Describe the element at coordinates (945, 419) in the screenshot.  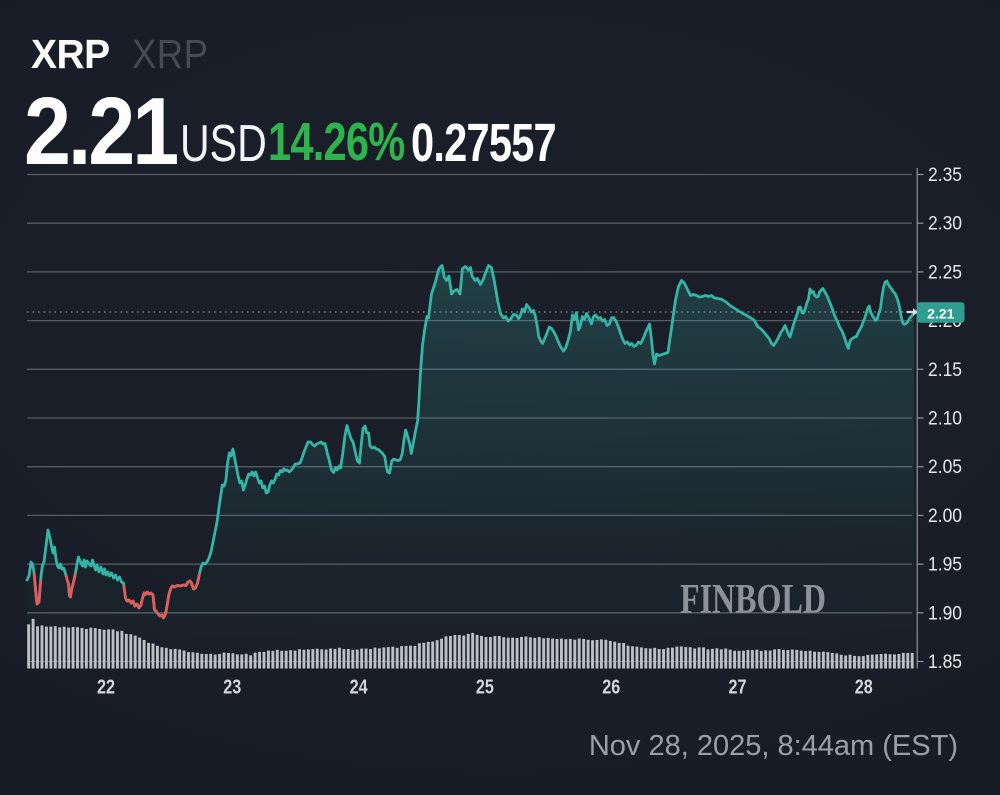
I see `svg-text: 2.10` at that location.